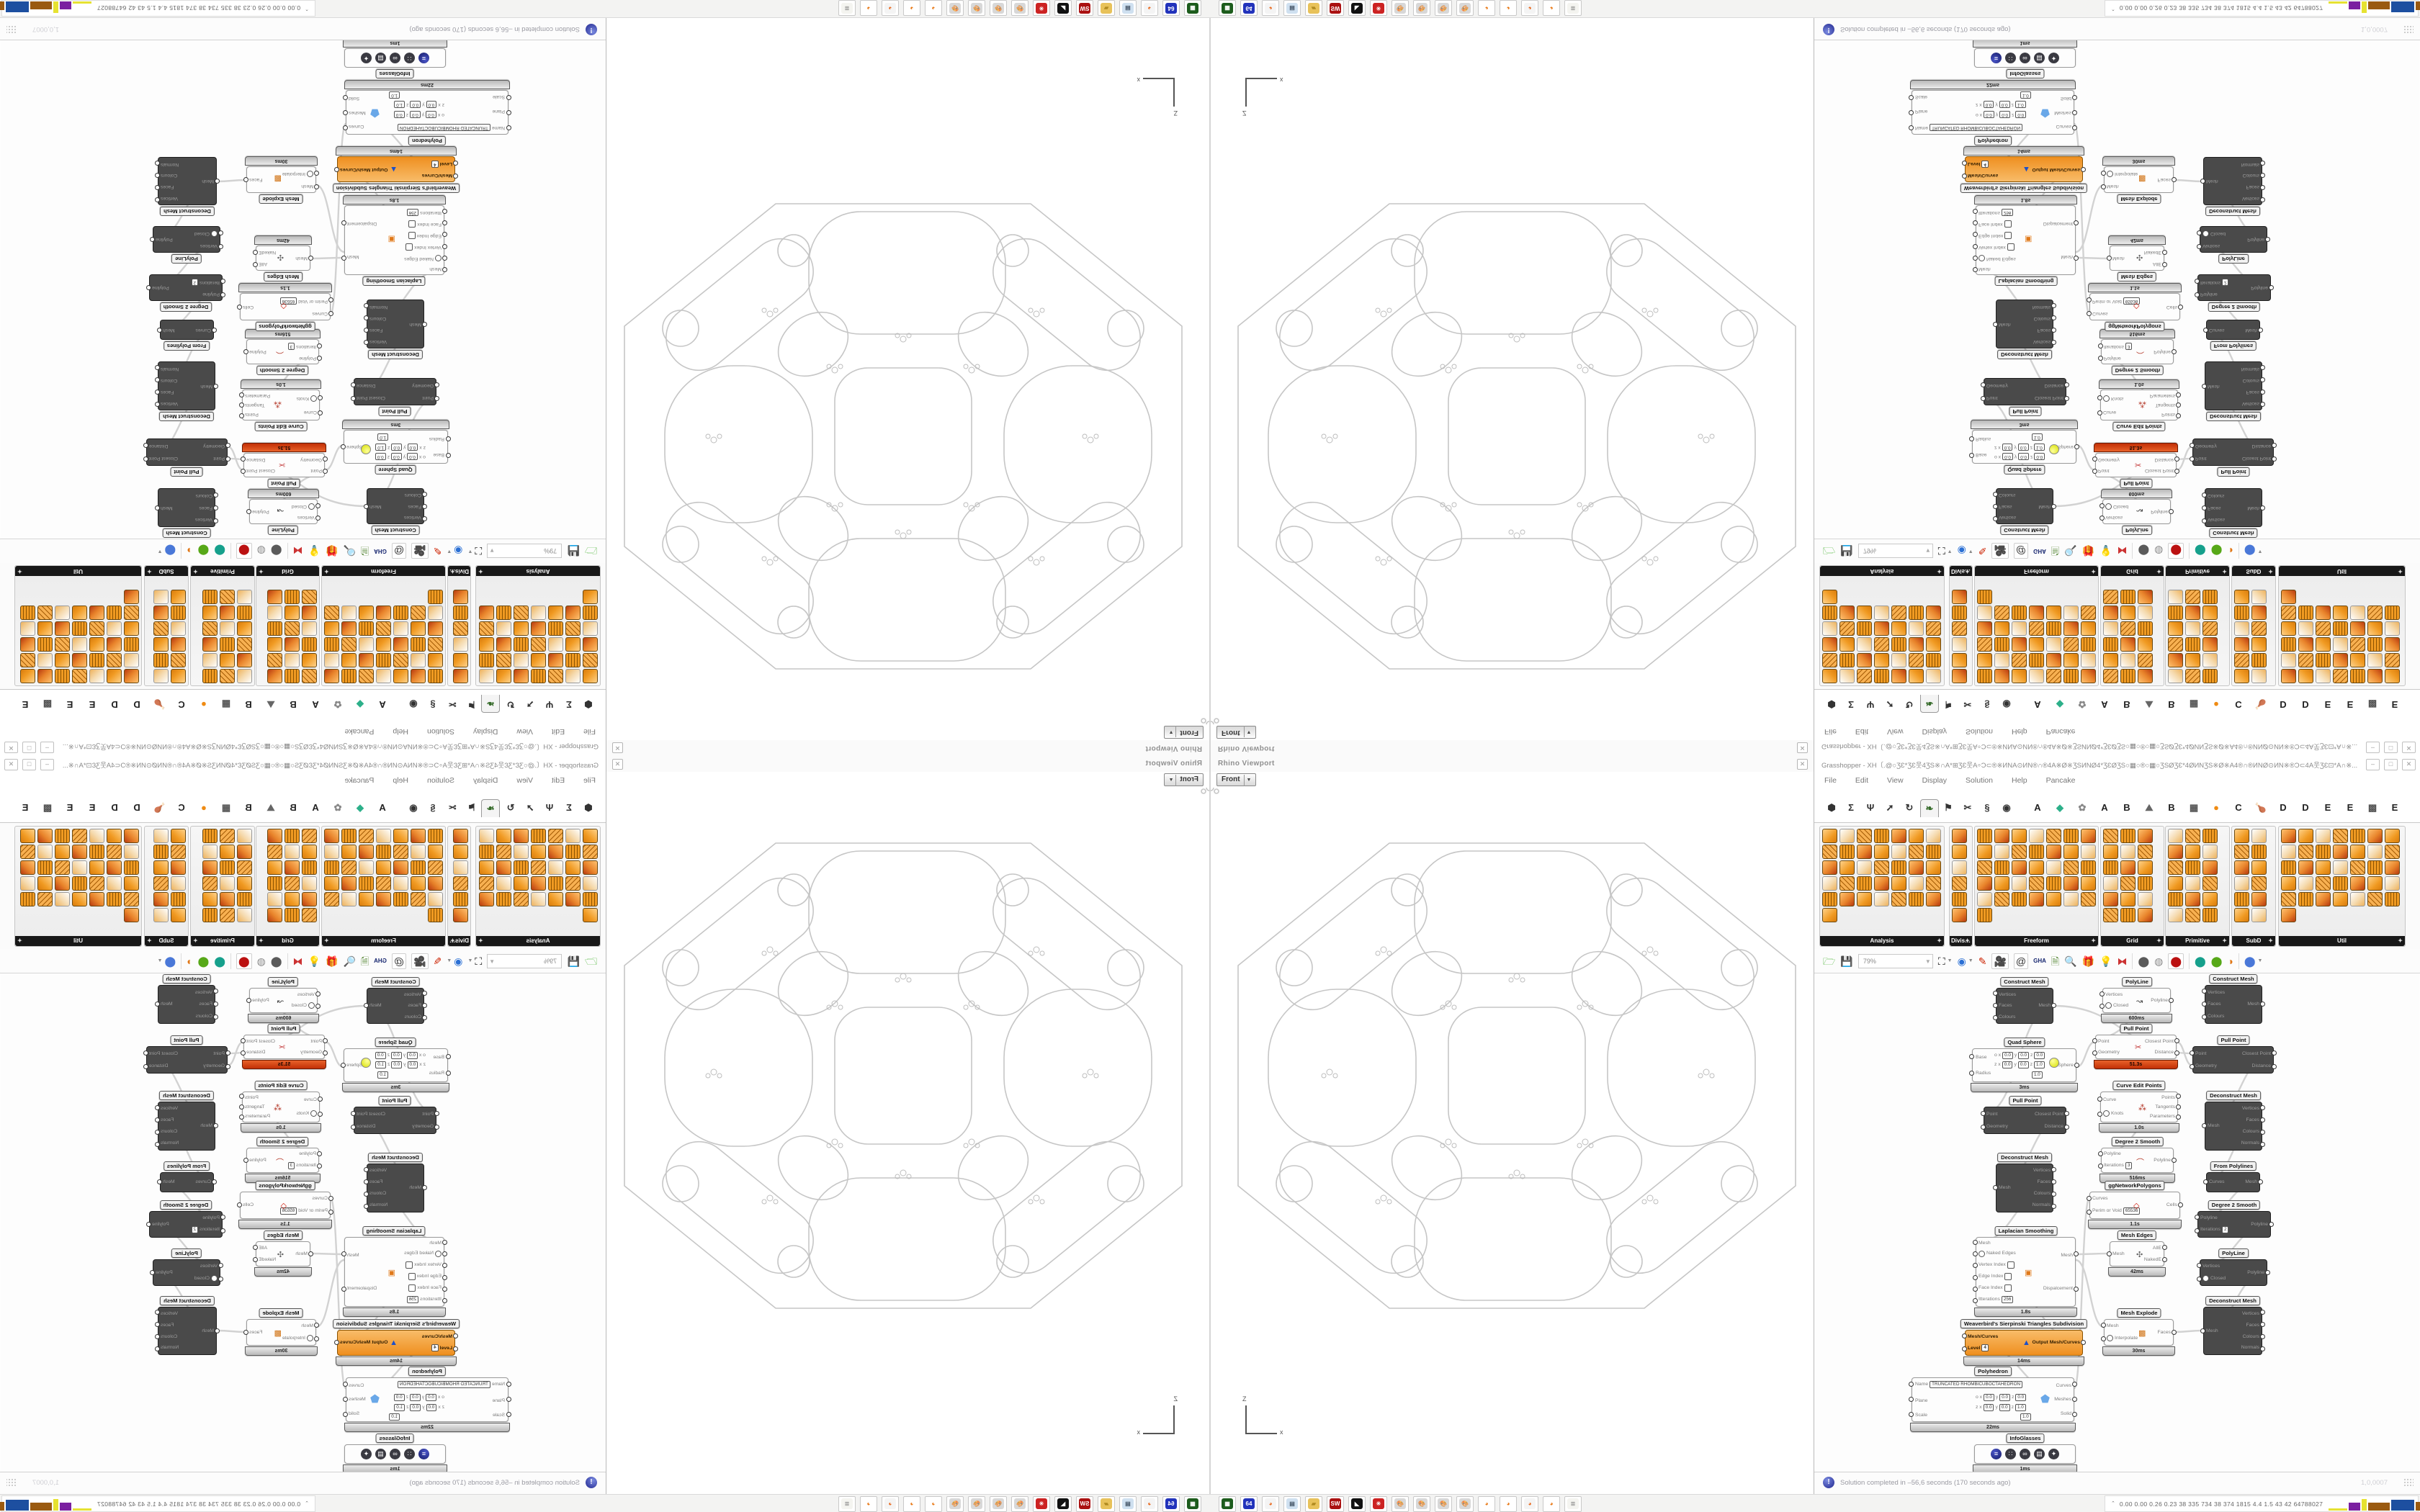  What do you see at coordinates (569, 807) in the screenshot?
I see `component-tab-1: Σ` at bounding box center [569, 807].